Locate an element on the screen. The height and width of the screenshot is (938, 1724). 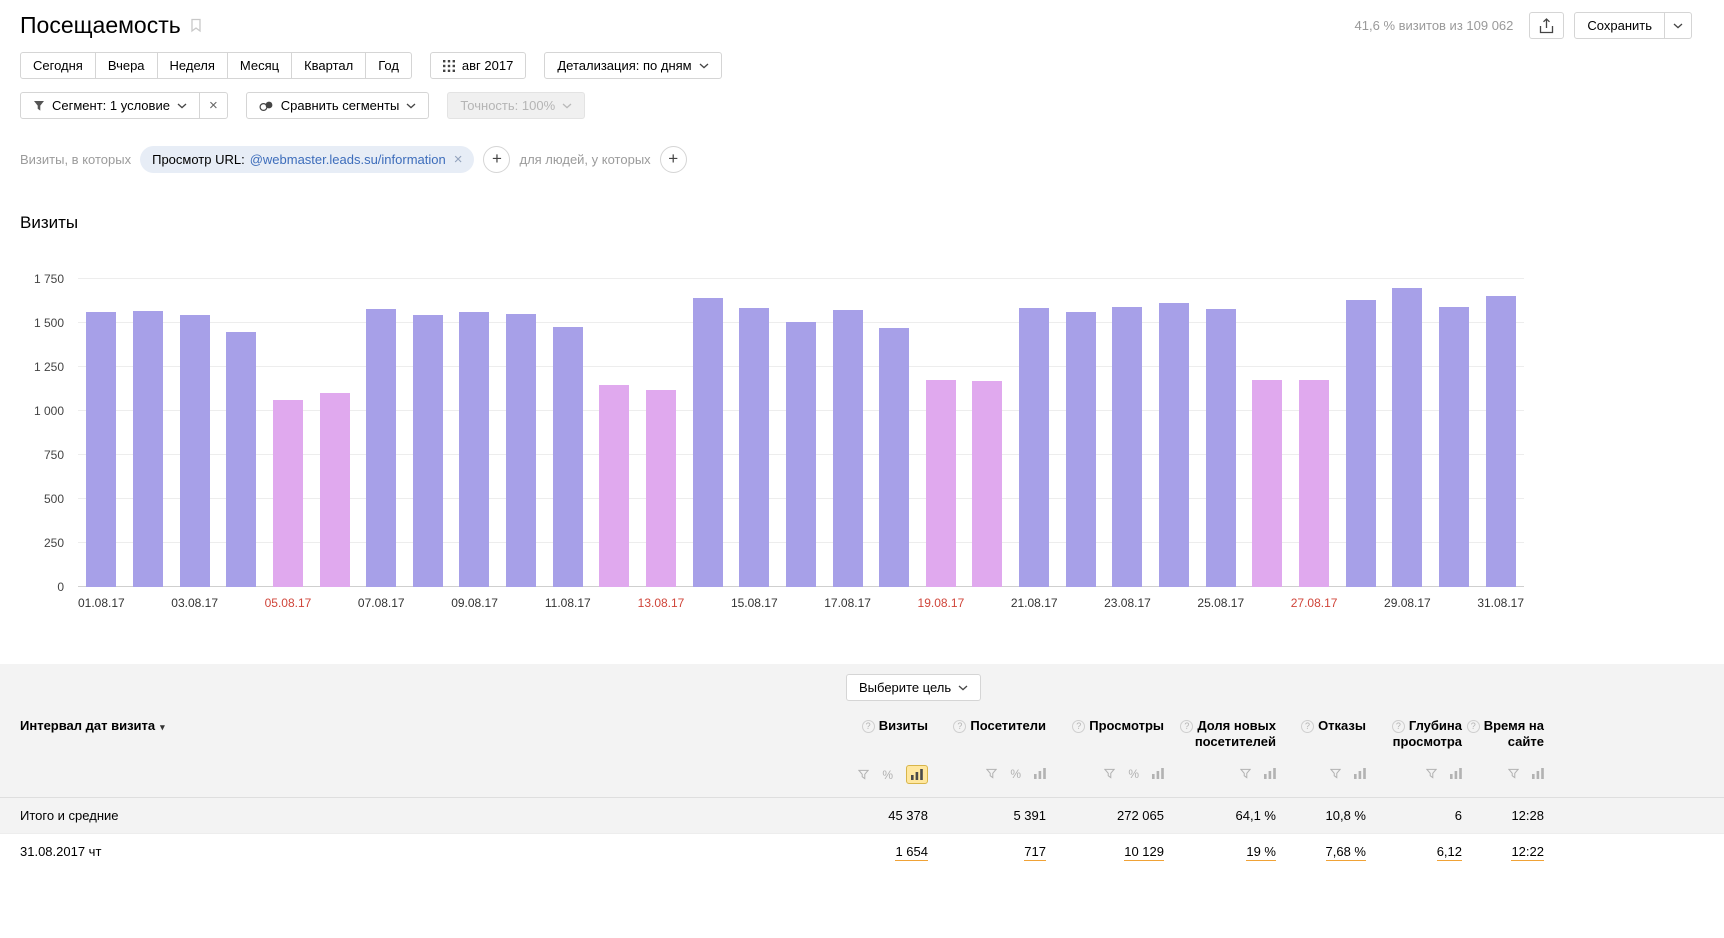
metric-value: 6,12 is located at coordinates (1449, 852).